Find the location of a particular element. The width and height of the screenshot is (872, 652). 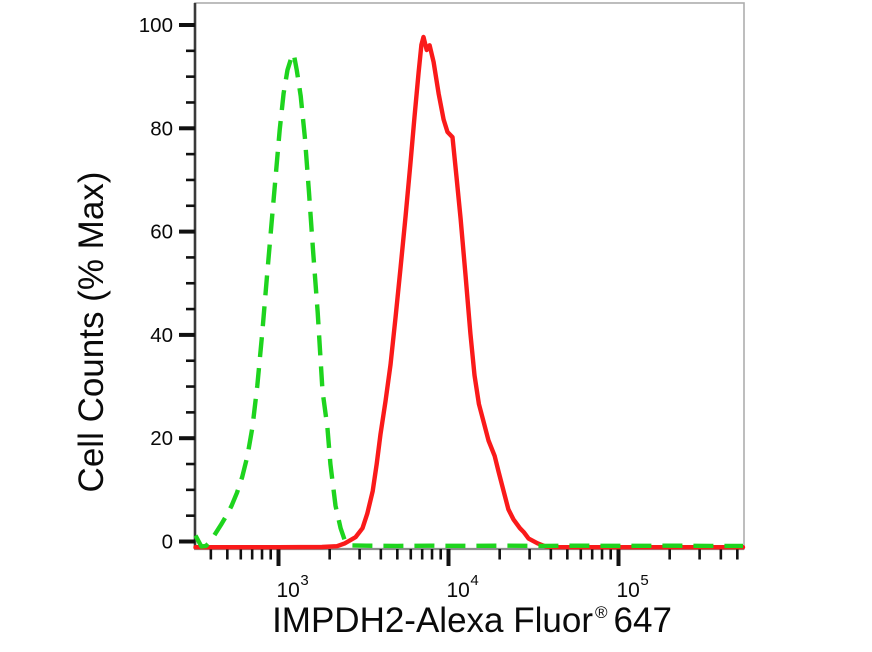

x-tick-label: 10⁴ is located at coordinates (463, 587).